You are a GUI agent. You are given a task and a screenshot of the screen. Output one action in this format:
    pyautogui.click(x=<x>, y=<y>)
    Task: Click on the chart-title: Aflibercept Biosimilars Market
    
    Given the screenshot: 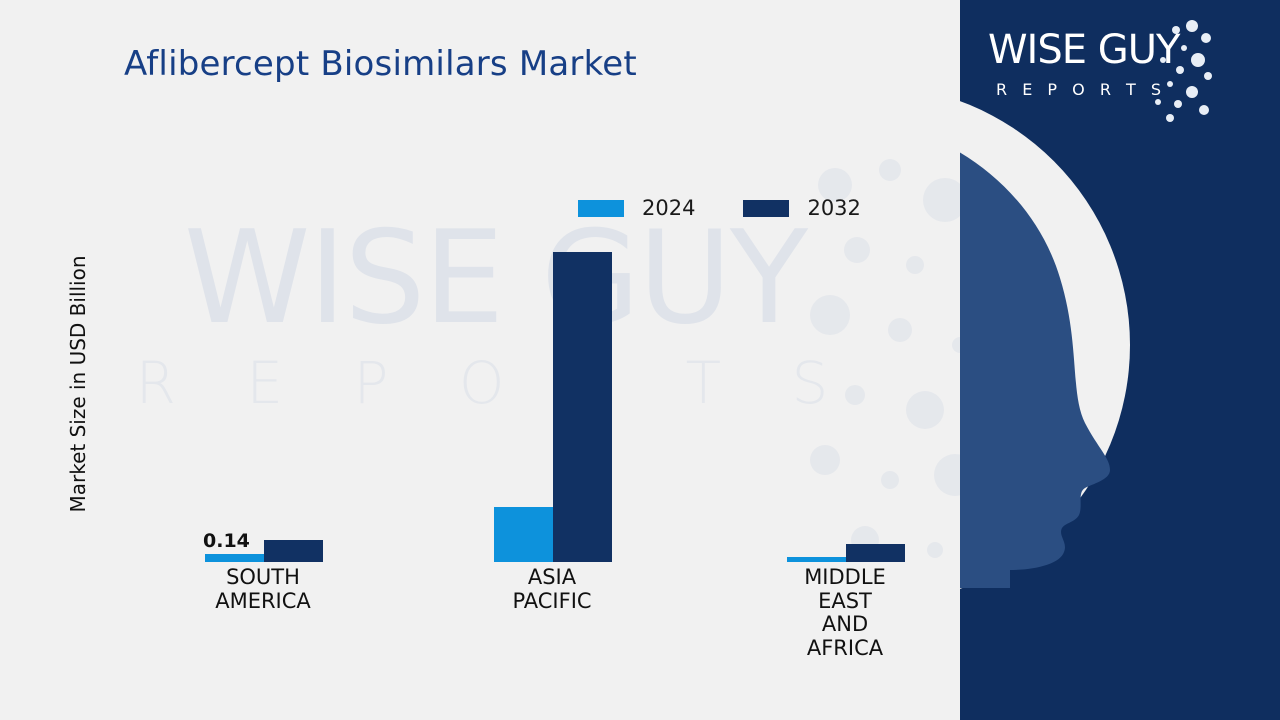 What is the action you would take?
    pyautogui.click(x=380, y=64)
    